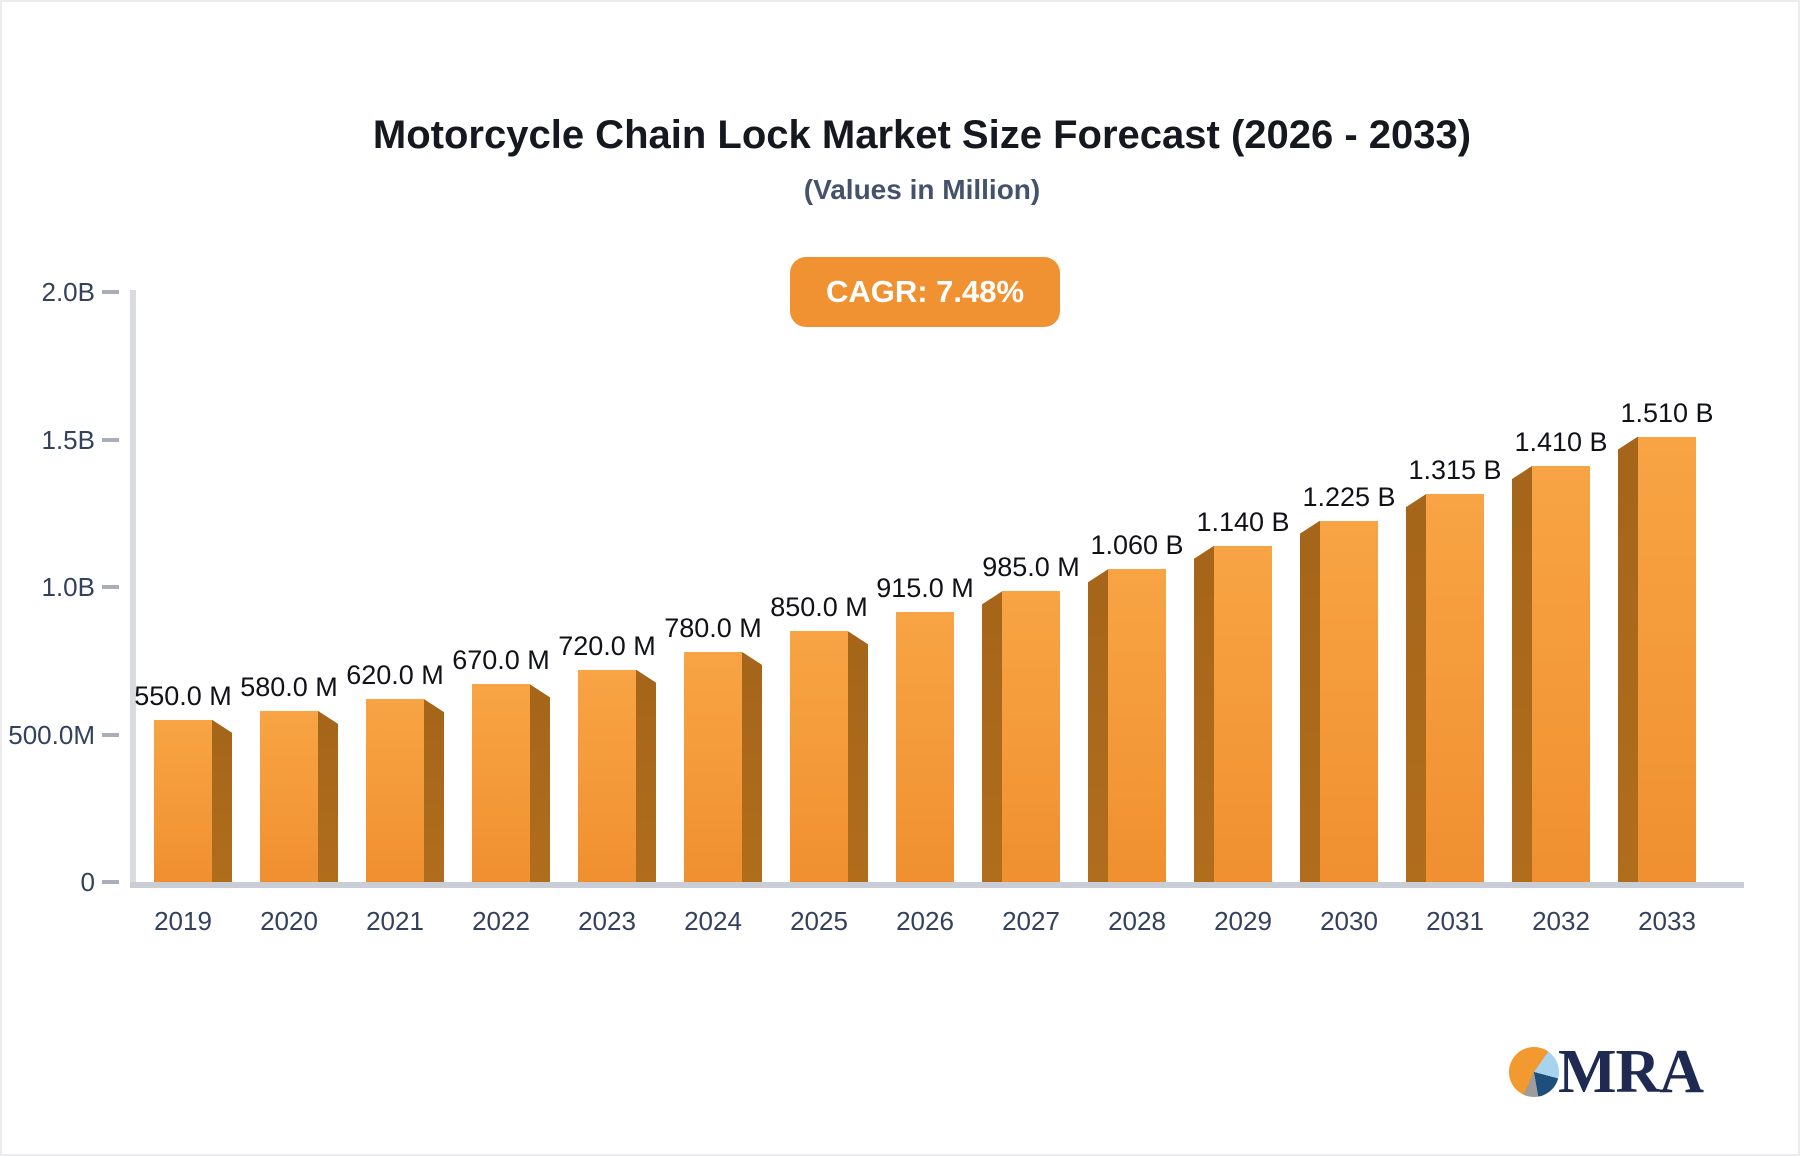 Image resolution: width=1800 pixels, height=1156 pixels. Describe the element at coordinates (1137, 921) in the screenshot. I see `x-axis-label-2028: 2028` at that location.